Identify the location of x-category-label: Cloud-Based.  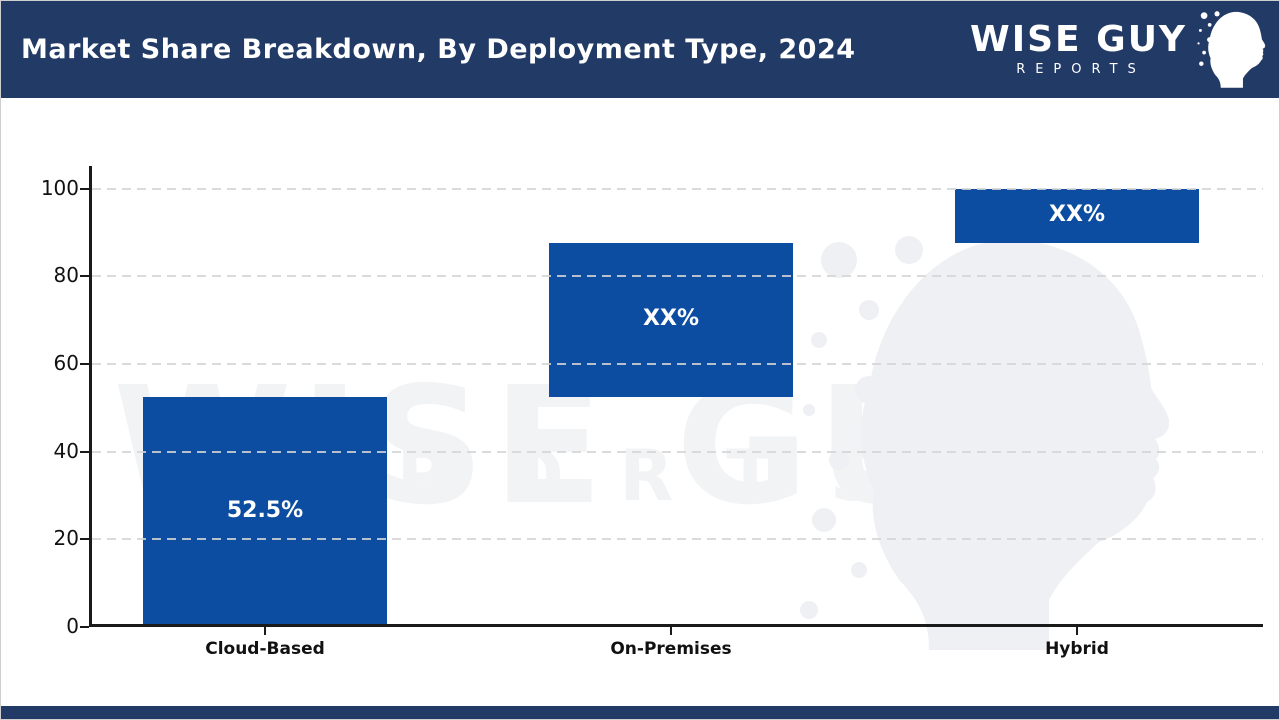
(265, 649).